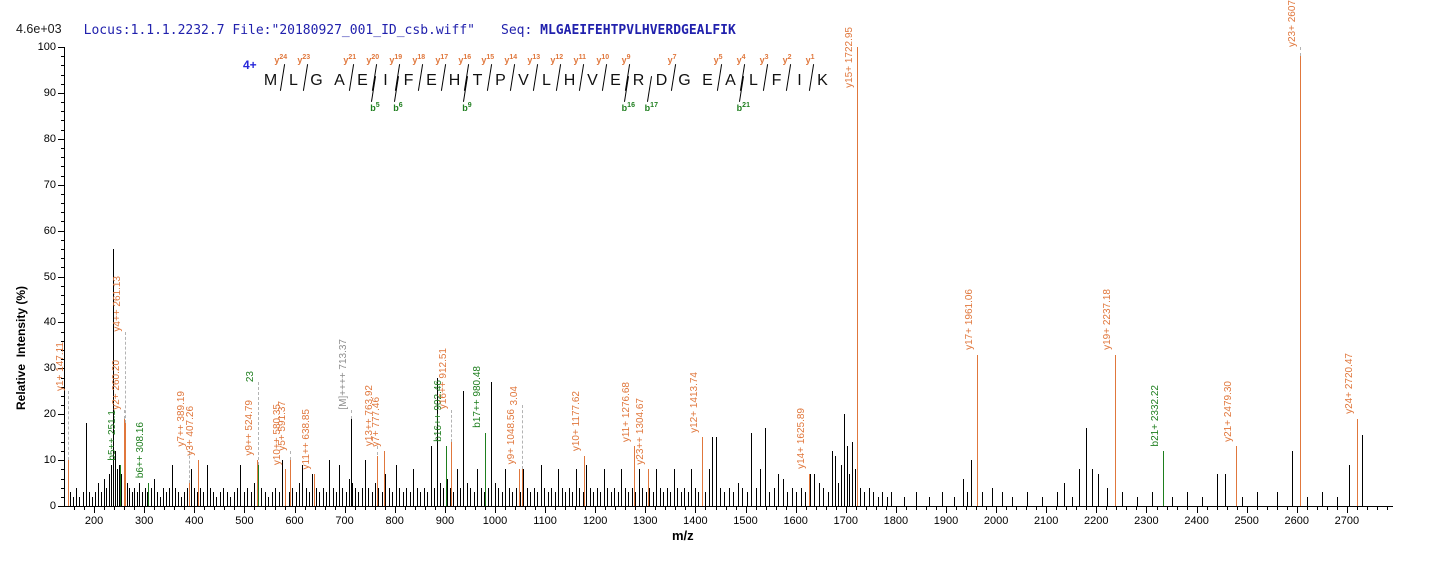 This screenshot has height=562, width=1436. What do you see at coordinates (801, 439) in the screenshot?
I see `peak-annotation-label: y14+ 1625.89` at bounding box center [801, 439].